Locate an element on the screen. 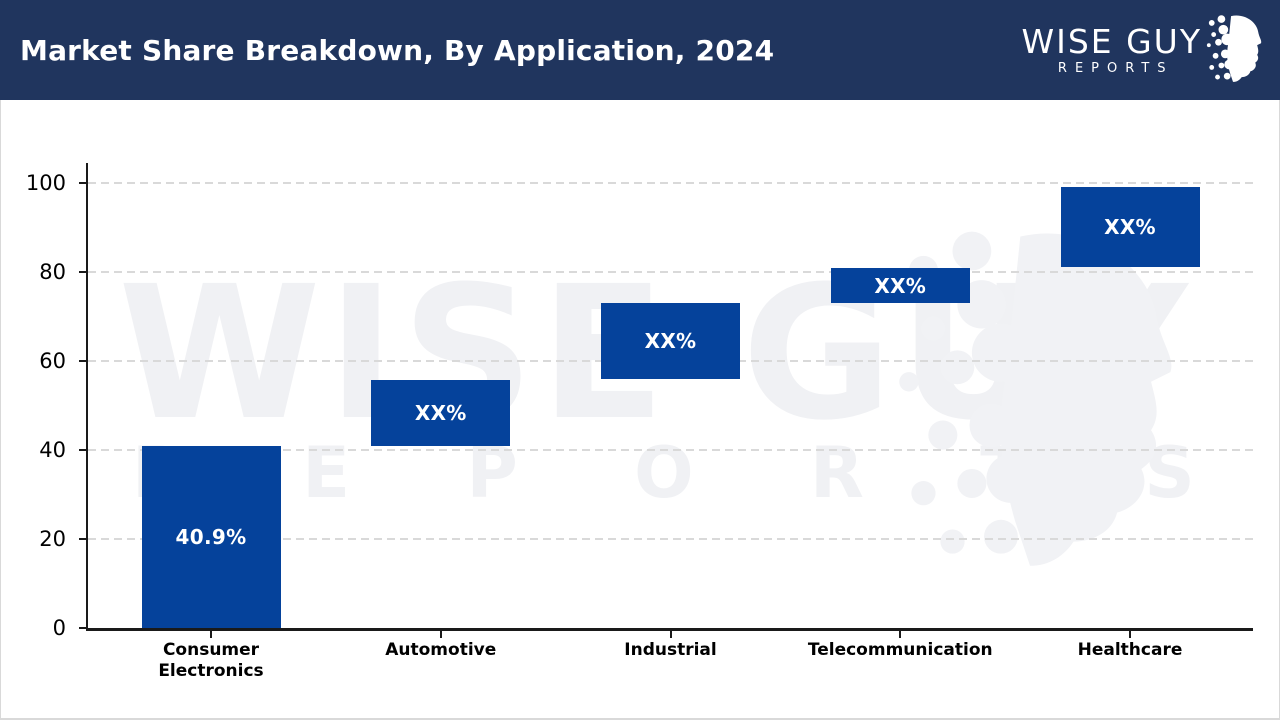 The width and height of the screenshot is (1280, 720). bar-label-healthcare: XX% is located at coordinates (1130, 227).